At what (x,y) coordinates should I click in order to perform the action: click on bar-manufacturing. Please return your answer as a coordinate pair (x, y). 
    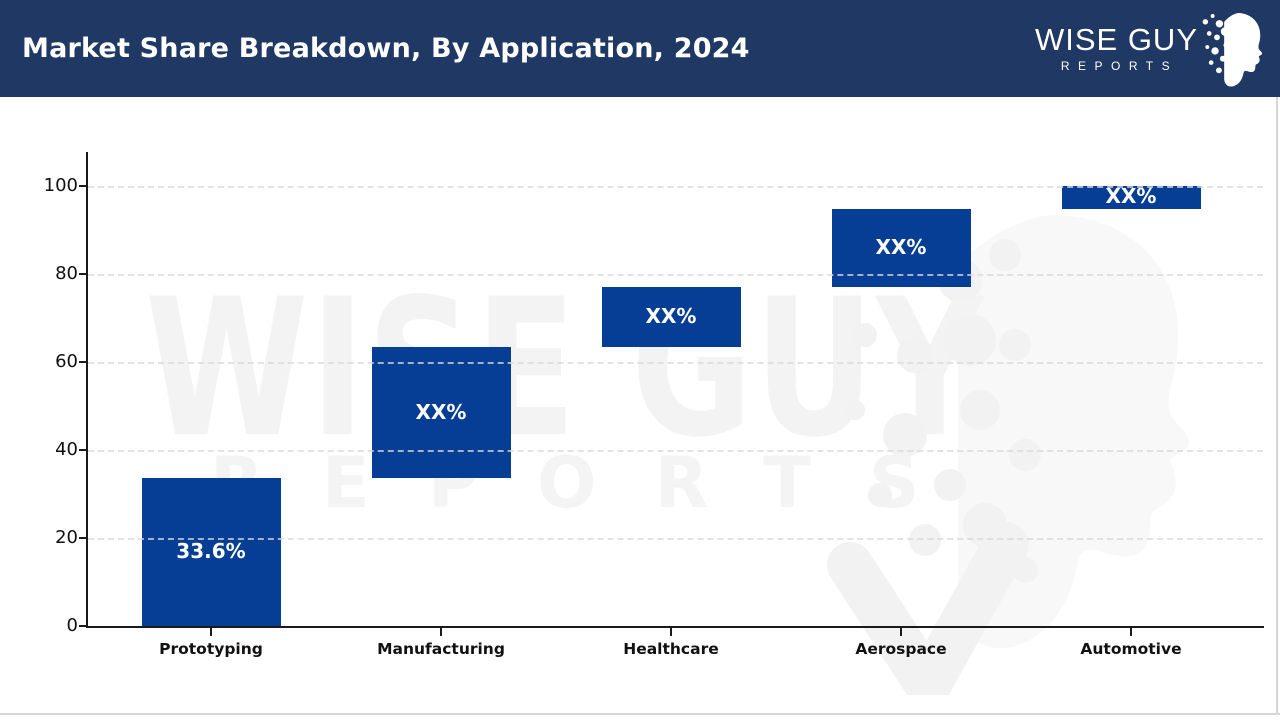
    Looking at the image, I should click on (441, 413).